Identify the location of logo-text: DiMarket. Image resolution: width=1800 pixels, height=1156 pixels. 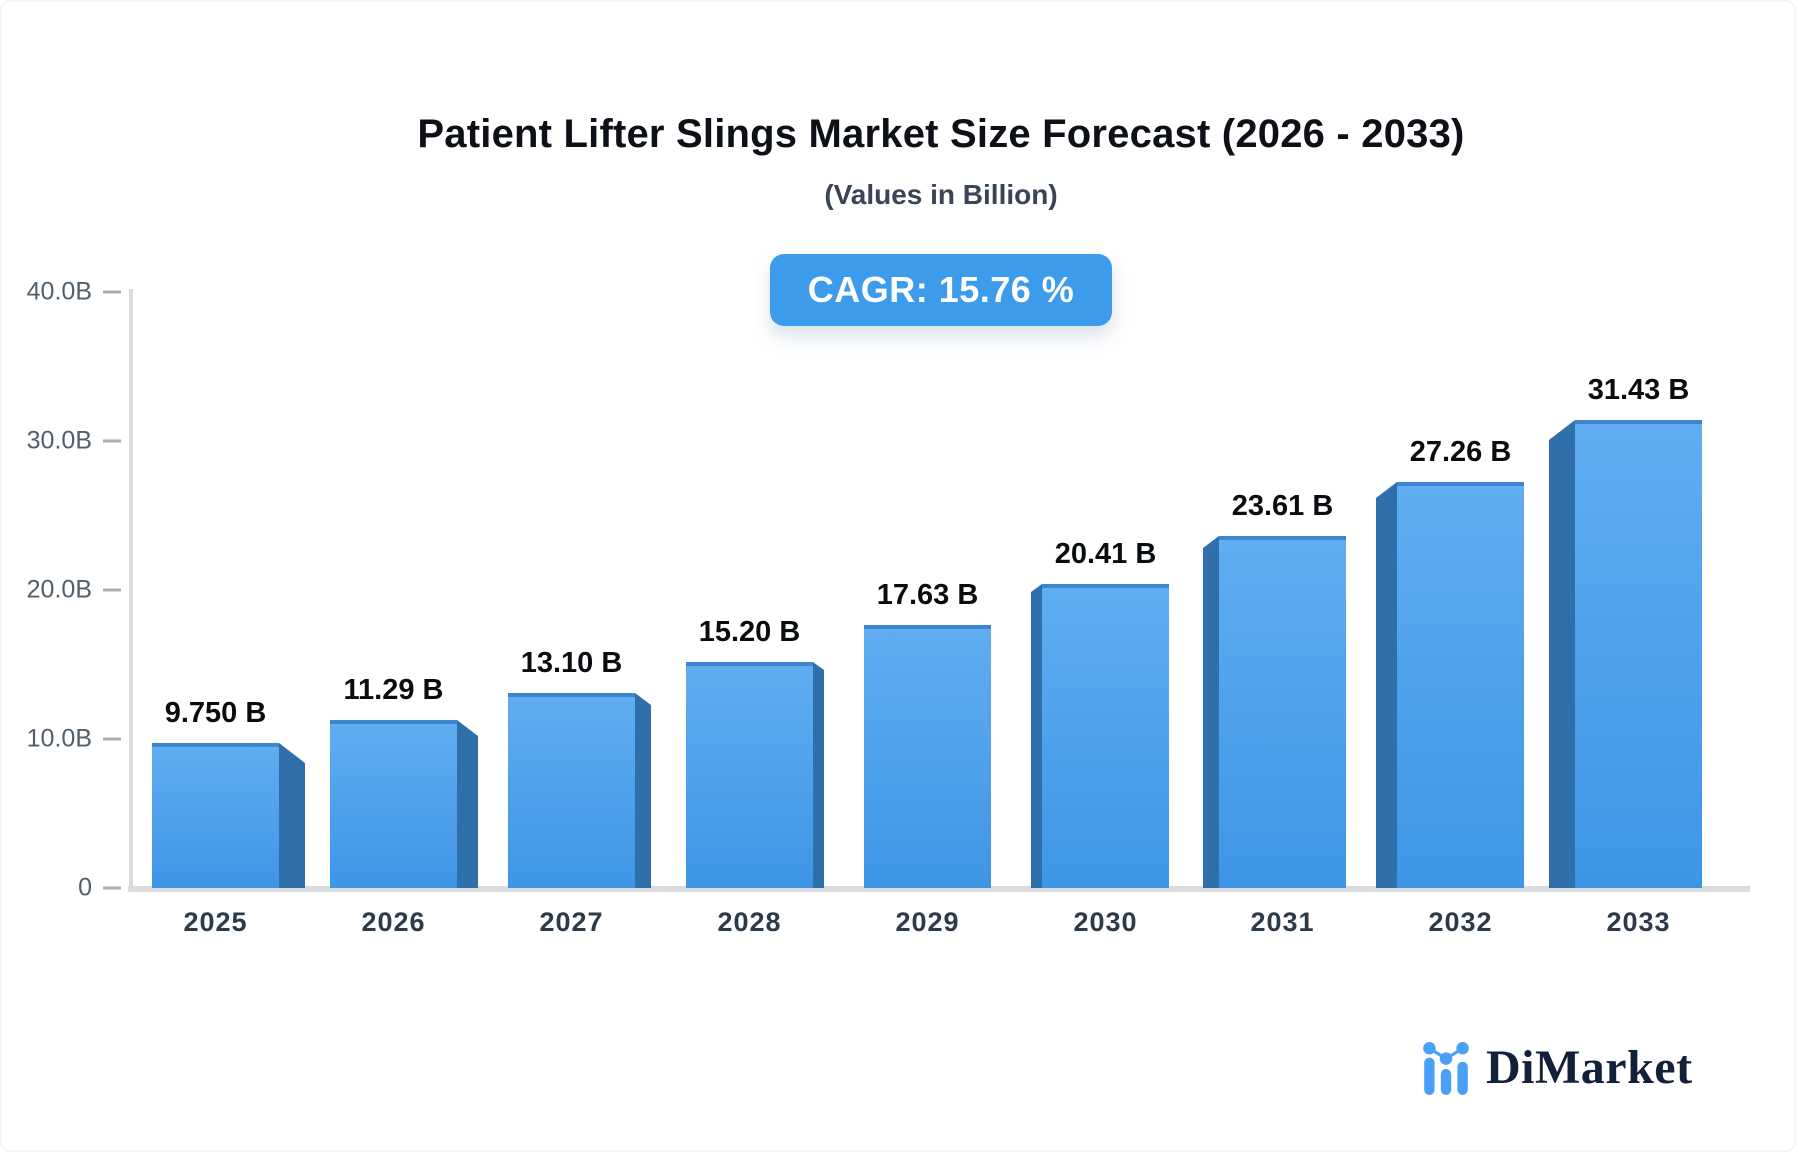
(1589, 1067).